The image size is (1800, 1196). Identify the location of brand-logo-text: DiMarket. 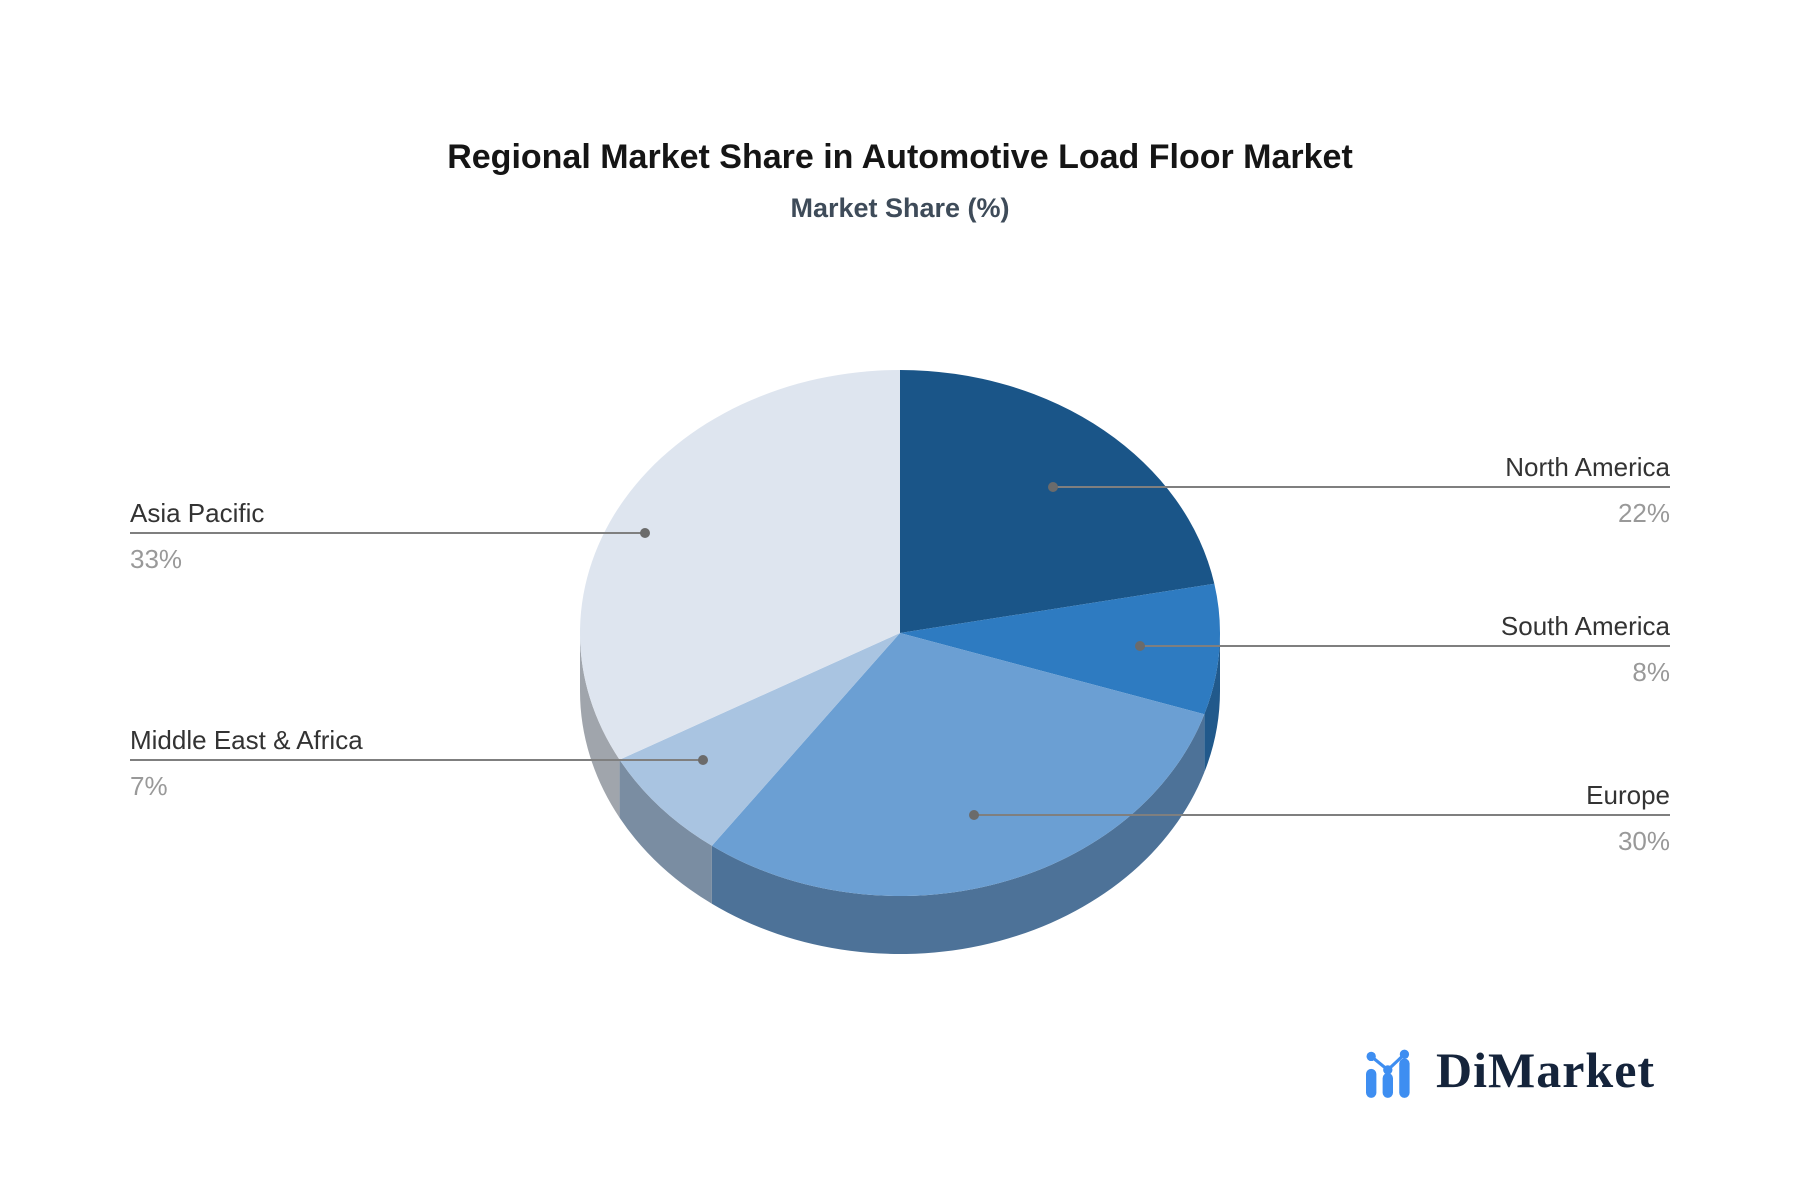
(1546, 1070).